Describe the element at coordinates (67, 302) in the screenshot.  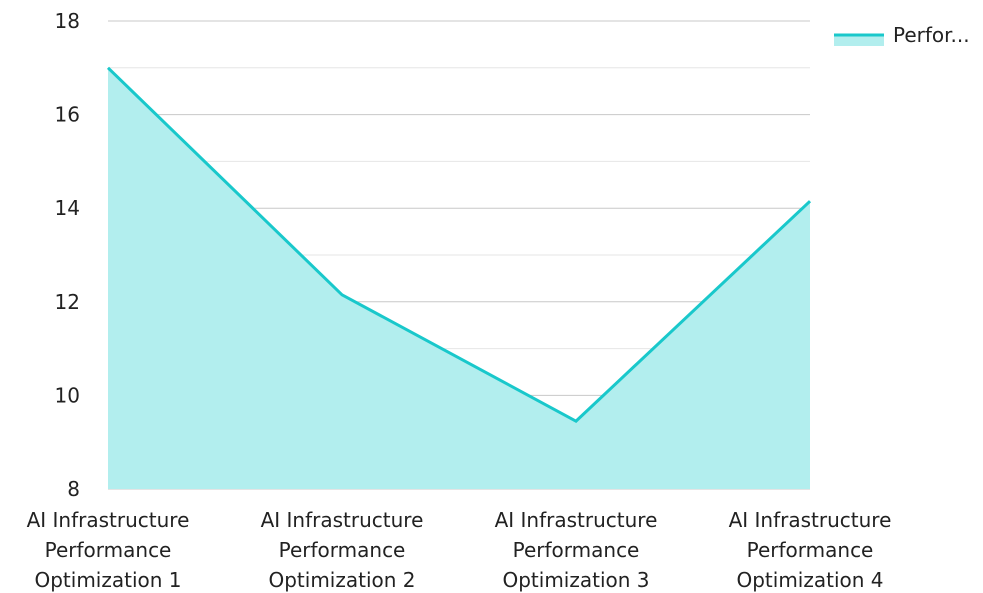
I see `y-tick-label: 12` at that location.